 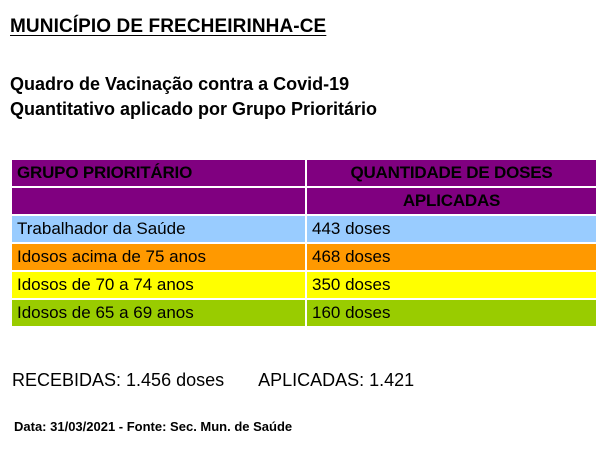 I want to click on header-doses-line-1: QUANTIDADE DE DOSES, so click(x=451, y=173).